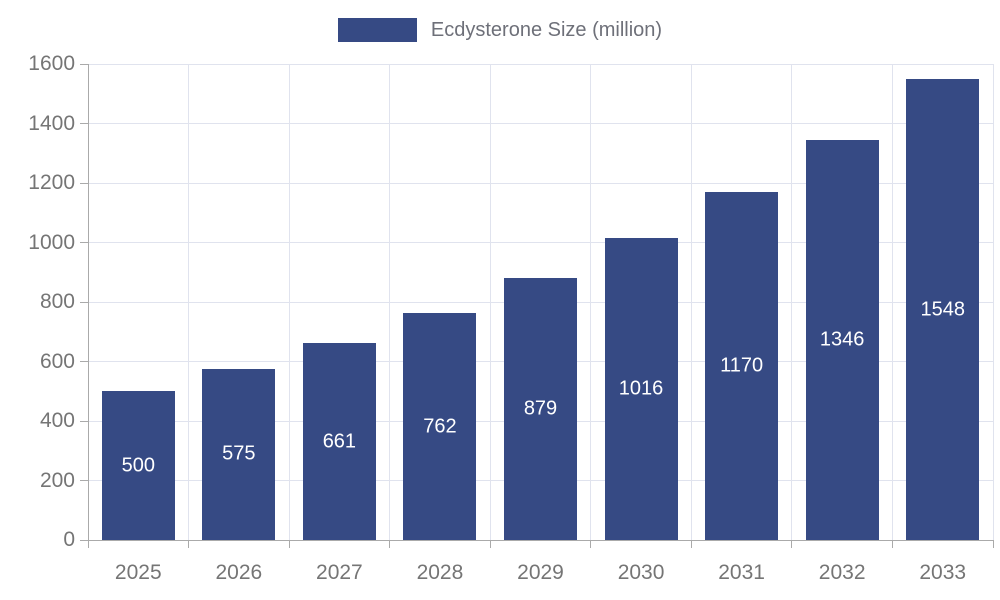 This screenshot has width=1000, height=600. Describe the element at coordinates (51, 182) in the screenshot. I see `y-tick-label: 1200` at that location.